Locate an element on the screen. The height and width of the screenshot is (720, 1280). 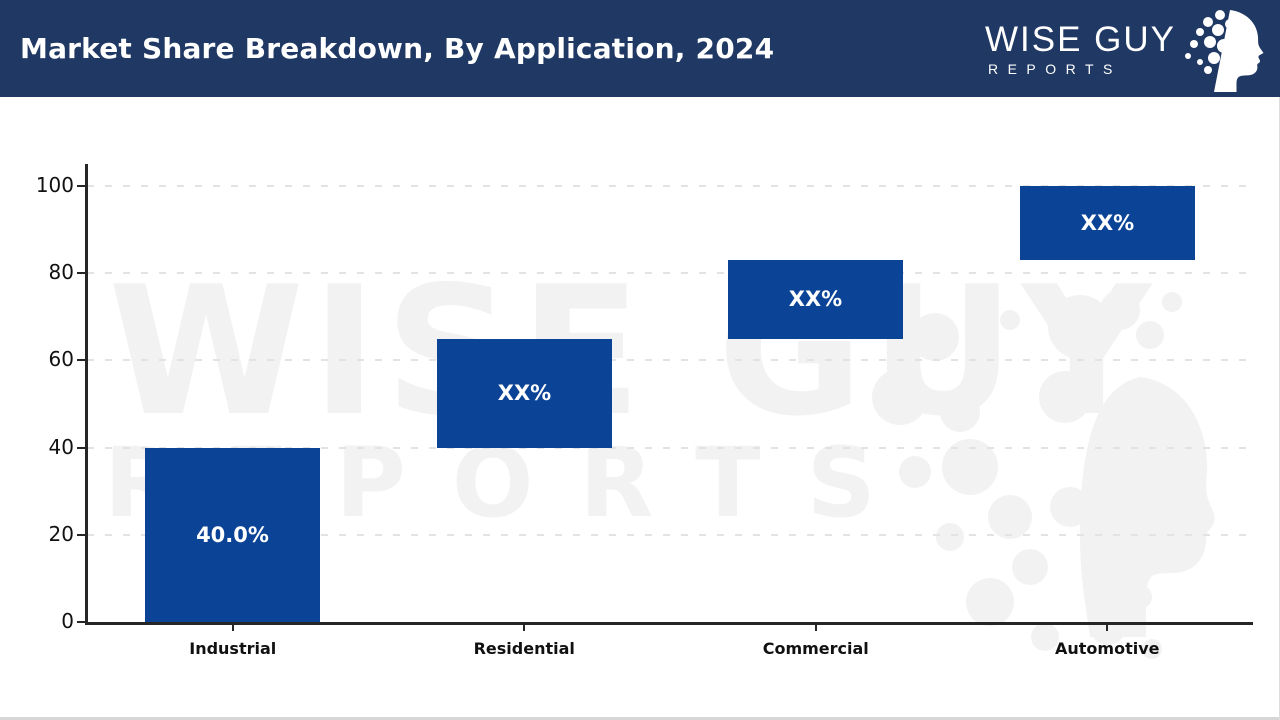
page-bottom-border is located at coordinates (640, 718).